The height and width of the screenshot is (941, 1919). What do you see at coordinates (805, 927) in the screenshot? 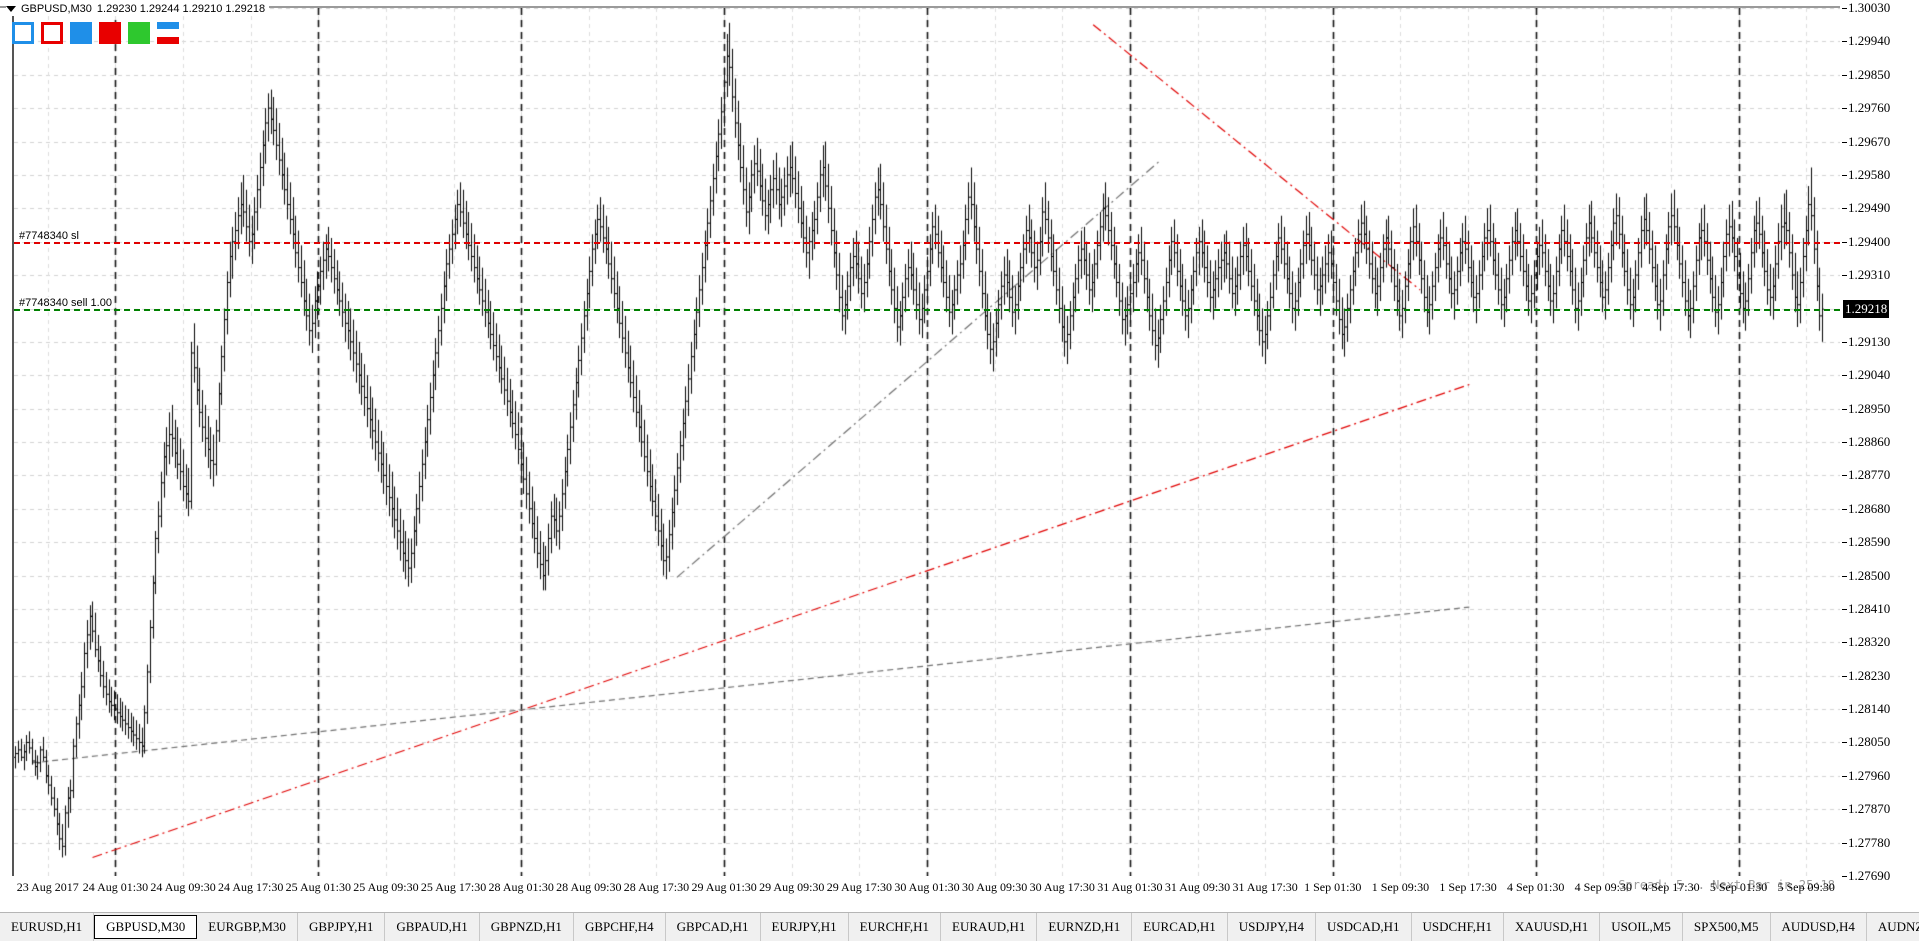
I see `chart-tab-eurjpy-h1: EURJPY,H1` at bounding box center [805, 927].